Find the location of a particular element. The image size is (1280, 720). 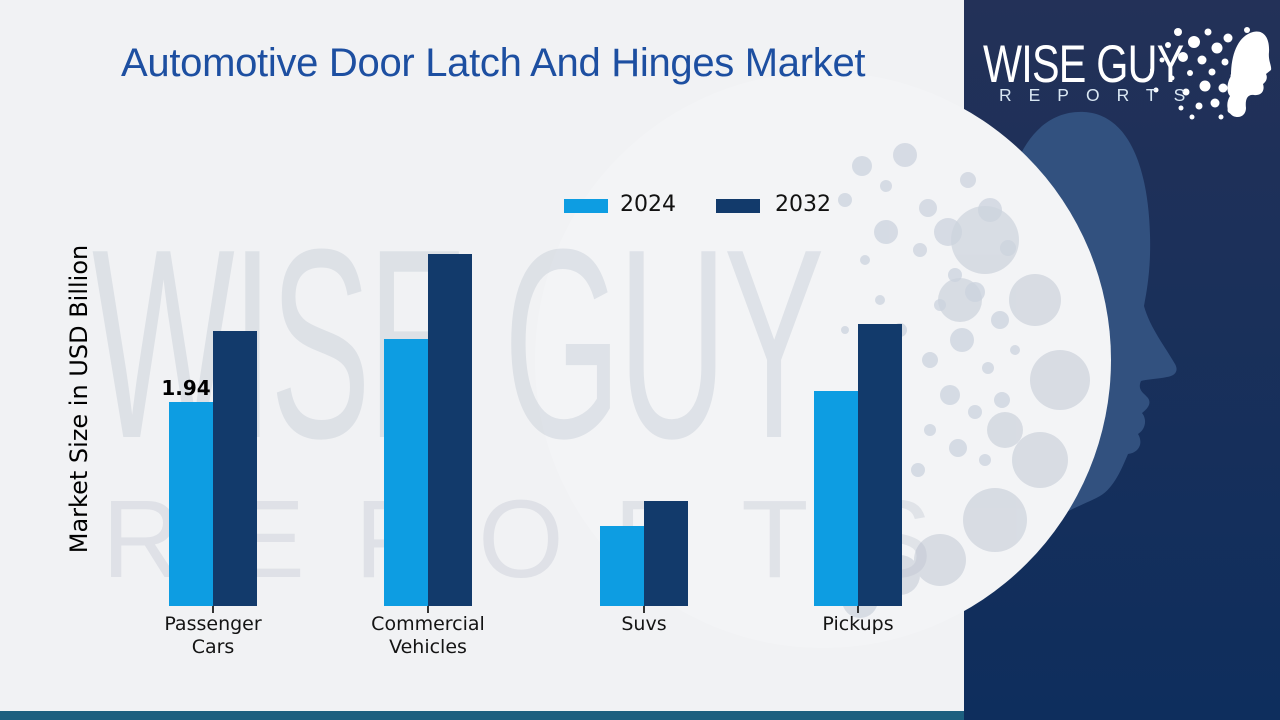

x-axis-tick-suvs is located at coordinates (644, 609).